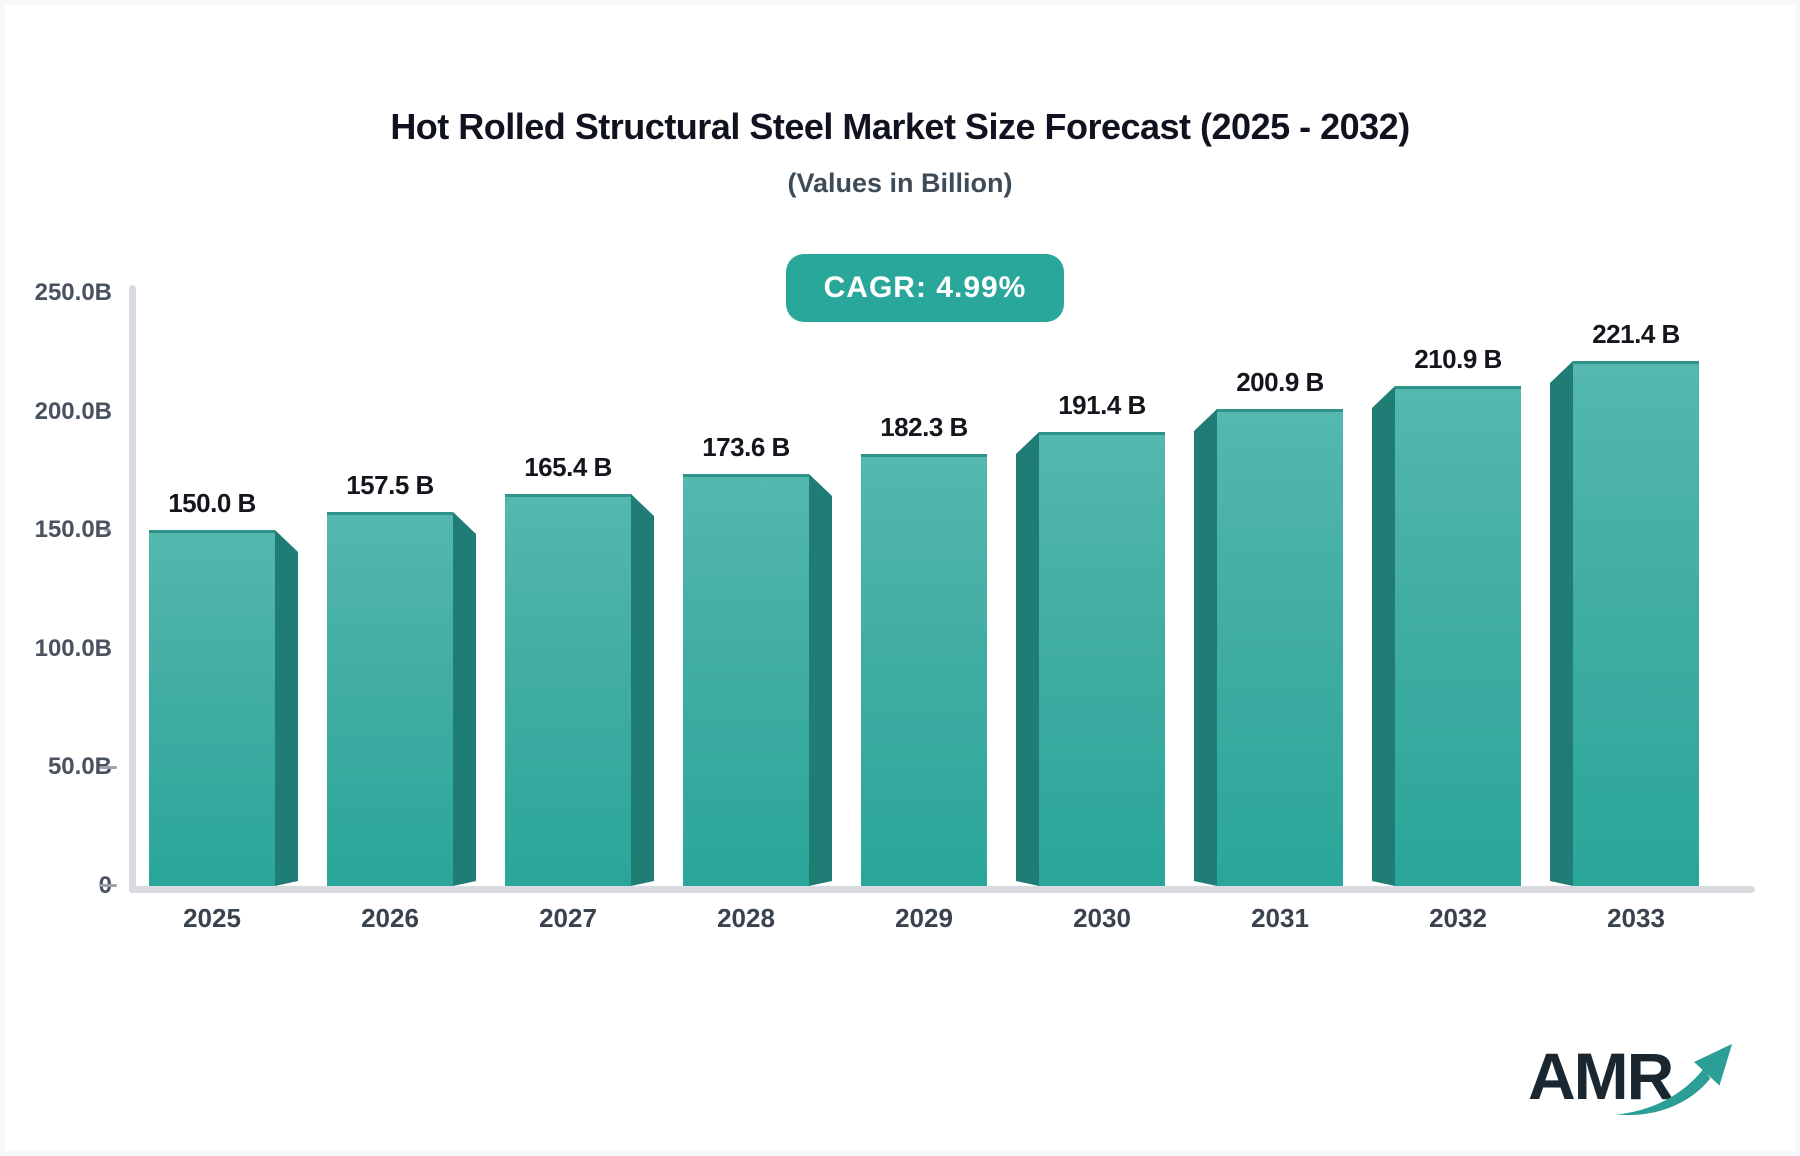 This screenshot has width=1800, height=1156. Describe the element at coordinates (212, 503) in the screenshot. I see `bar-value-label: 150.0 B` at that location.